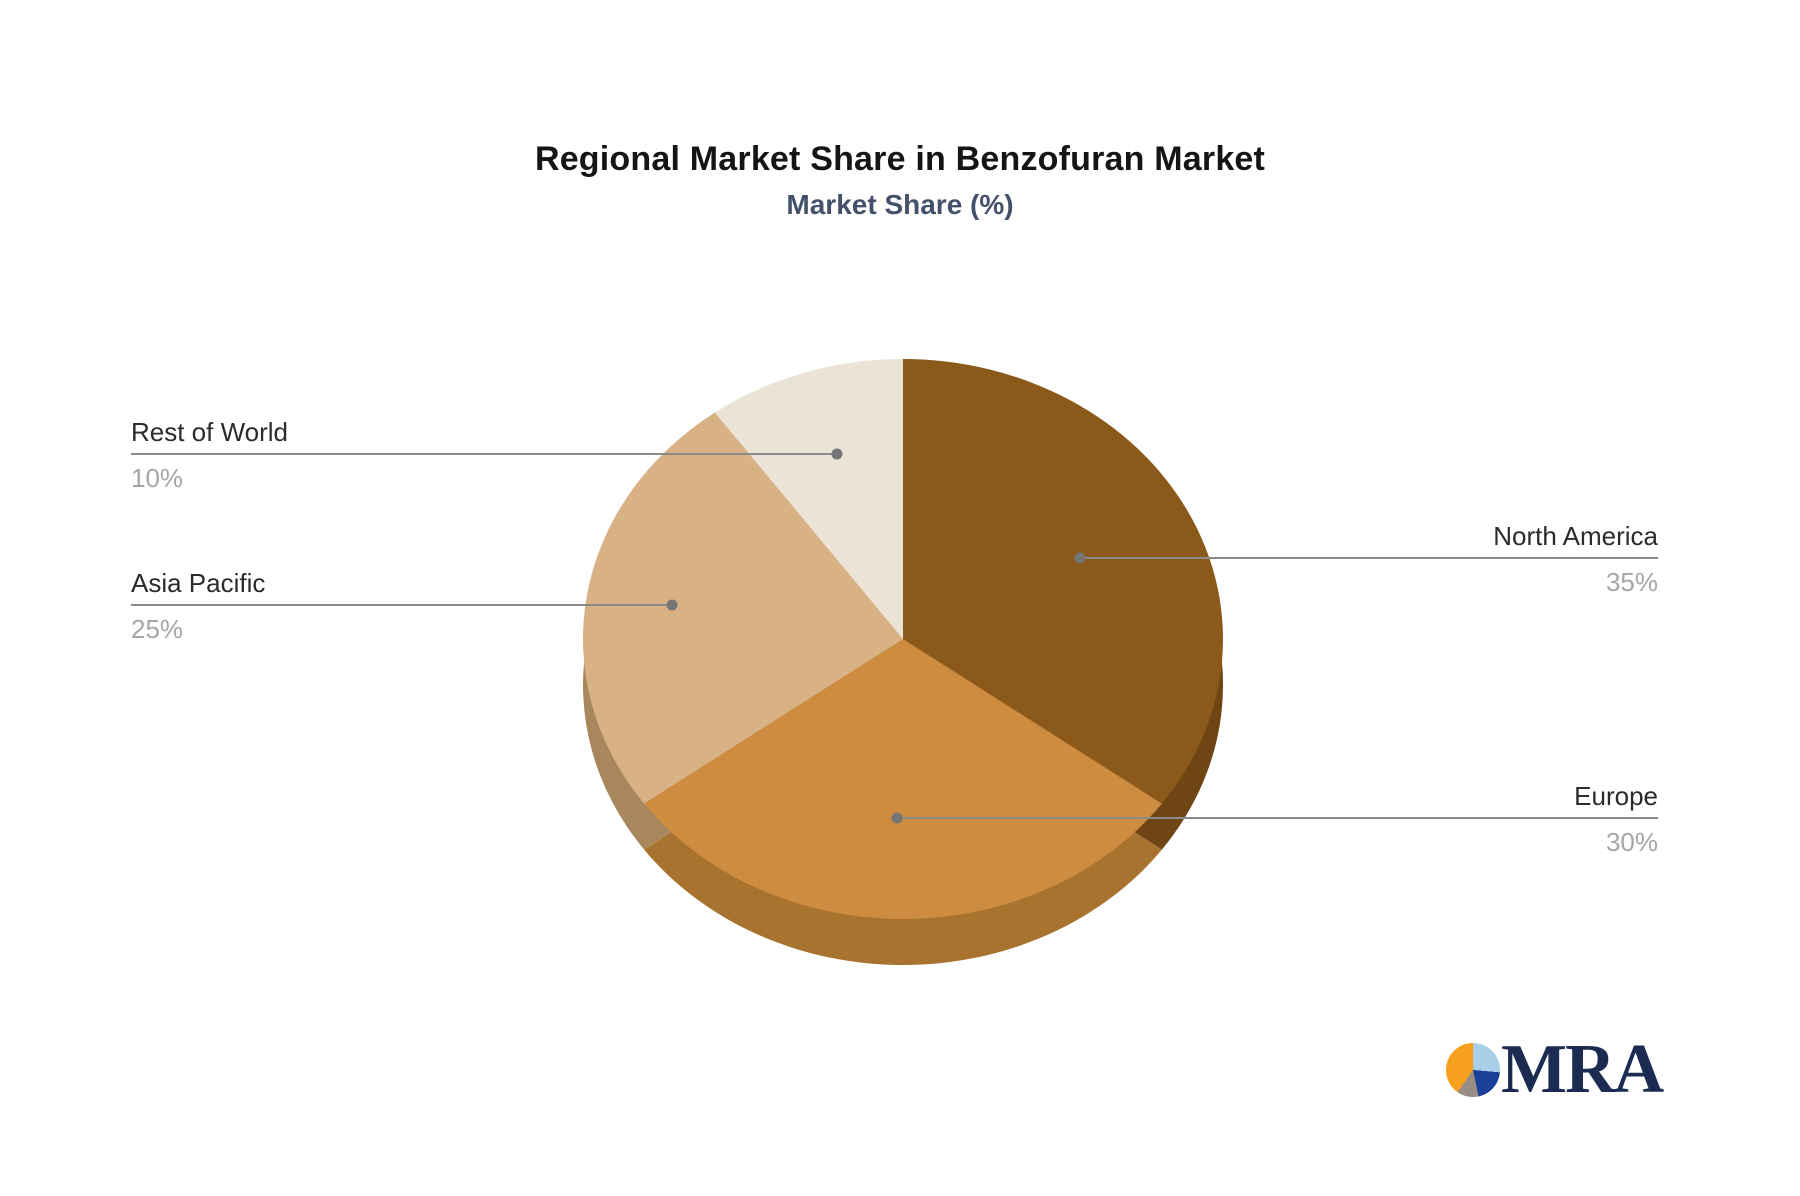 This screenshot has width=1800, height=1196. What do you see at coordinates (900, 204) in the screenshot?
I see `chart-subtitle: Market Share (%)` at bounding box center [900, 204].